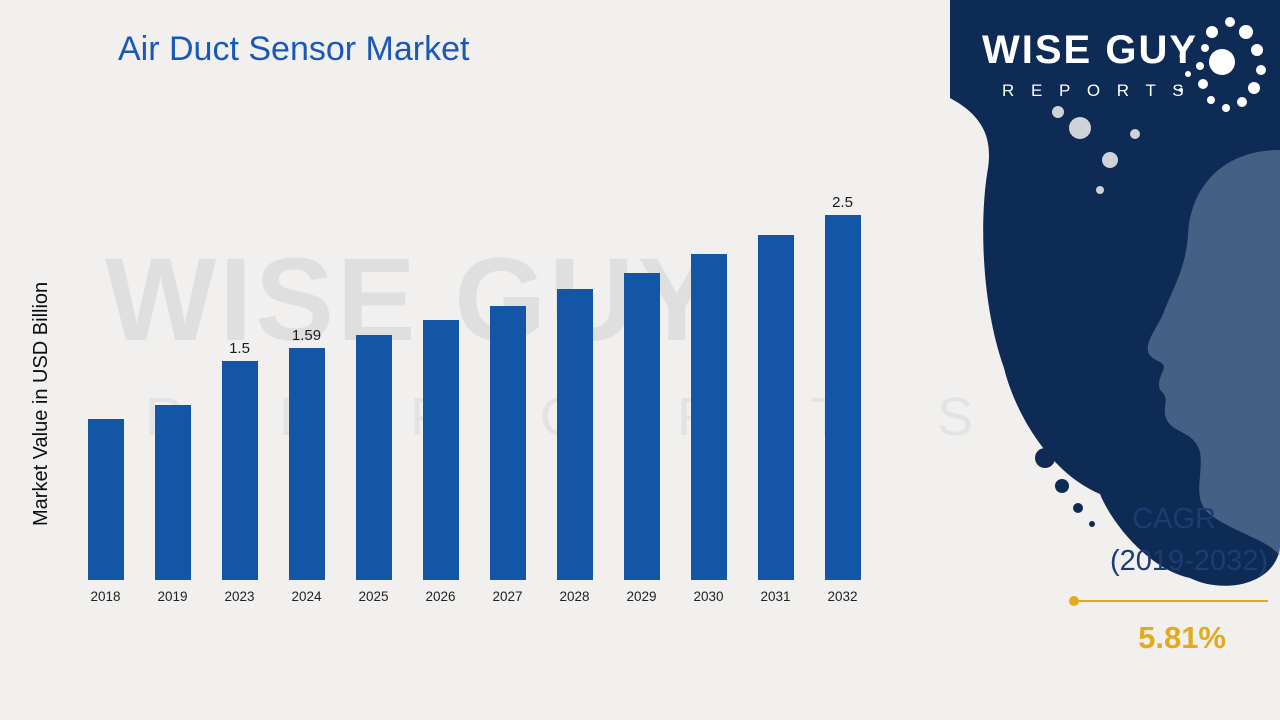  Describe the element at coordinates (1168, 579) in the screenshot. I see `cagr-block: CAGR (2019-2032) 5.81%` at that location.